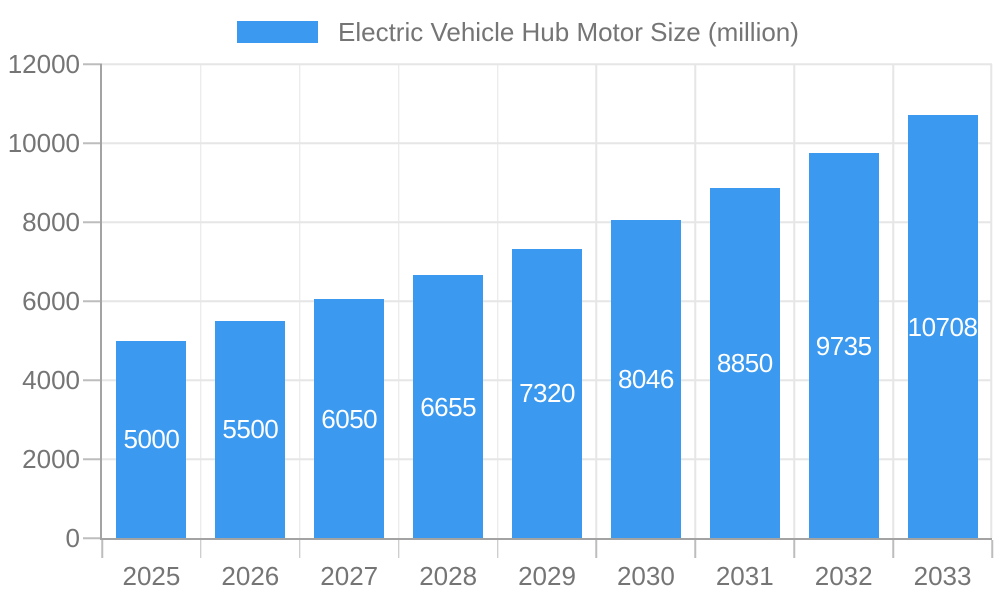 The width and height of the screenshot is (1000, 600). Describe the element at coordinates (546, 539) in the screenshot. I see `x-axis-line` at that location.